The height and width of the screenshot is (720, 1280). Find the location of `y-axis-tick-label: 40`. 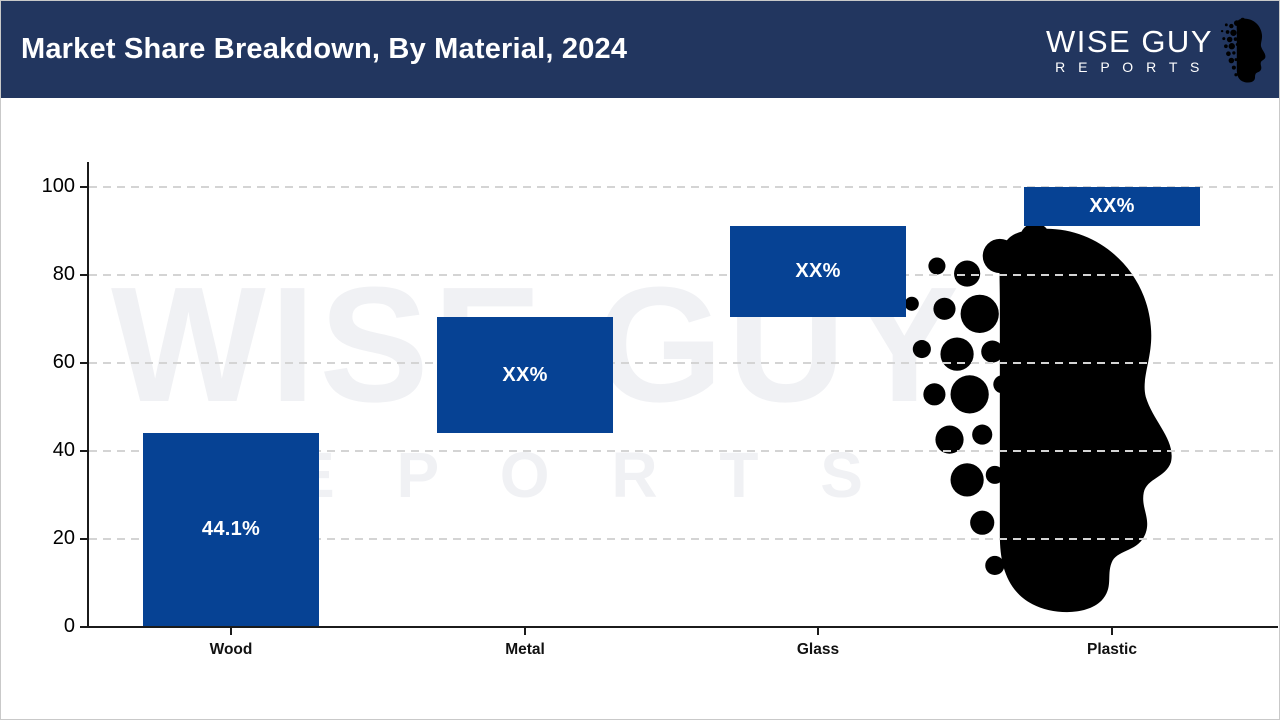

y-axis-tick-label: 40 is located at coordinates (63, 450).